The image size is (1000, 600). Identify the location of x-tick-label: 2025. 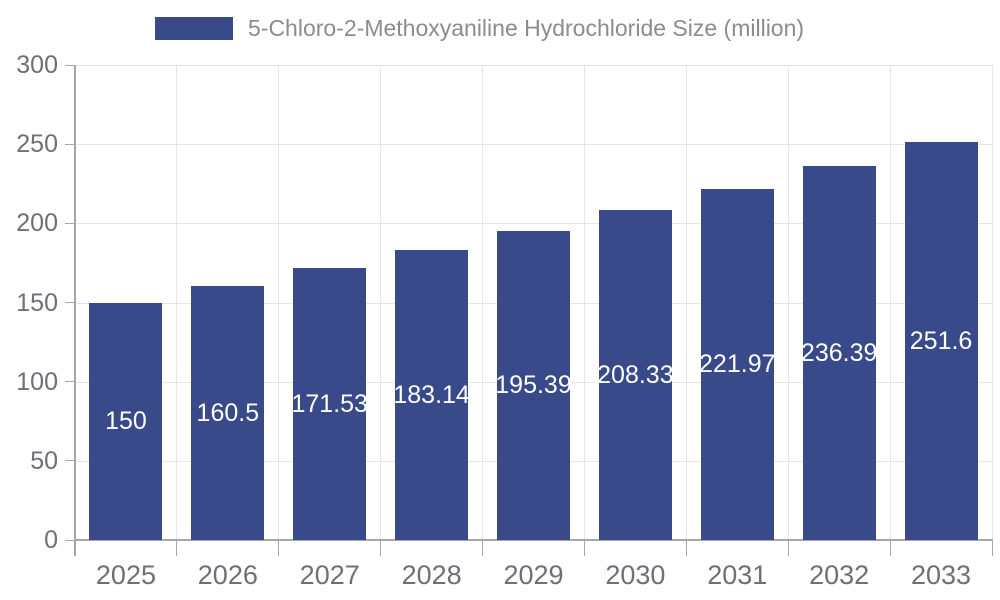
(125, 575).